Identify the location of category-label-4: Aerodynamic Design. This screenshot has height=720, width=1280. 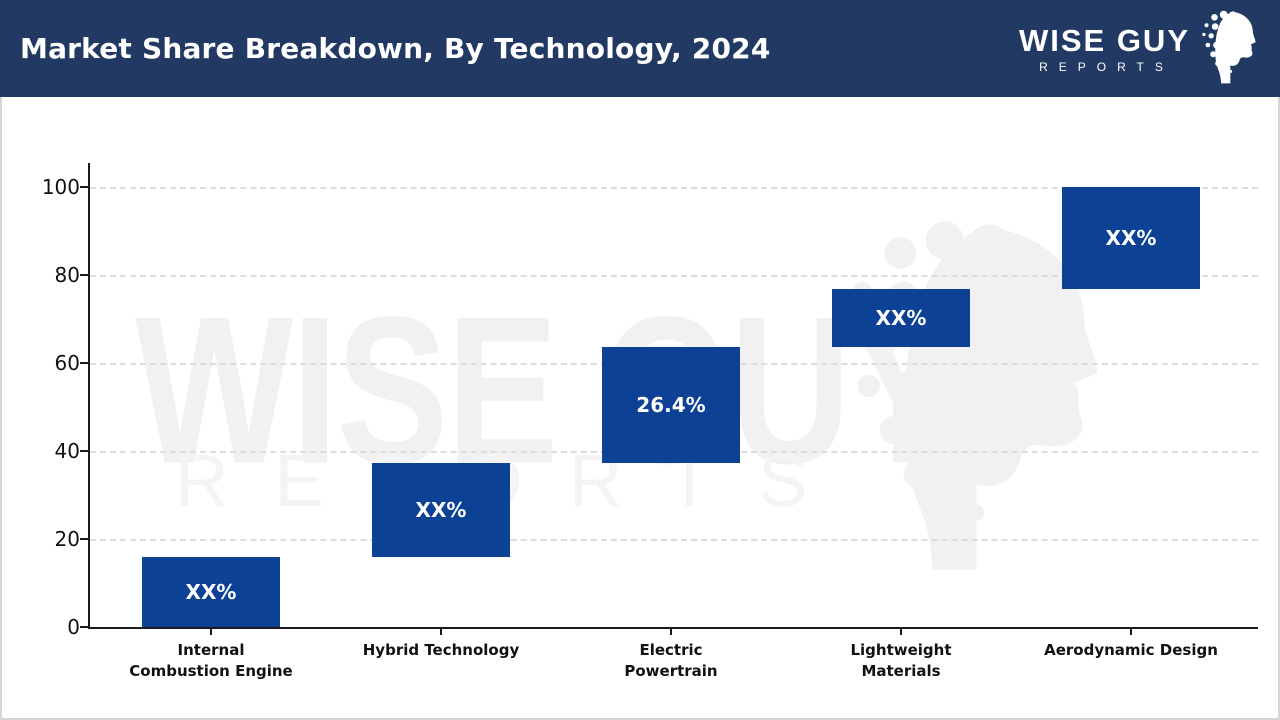
(1131, 650).